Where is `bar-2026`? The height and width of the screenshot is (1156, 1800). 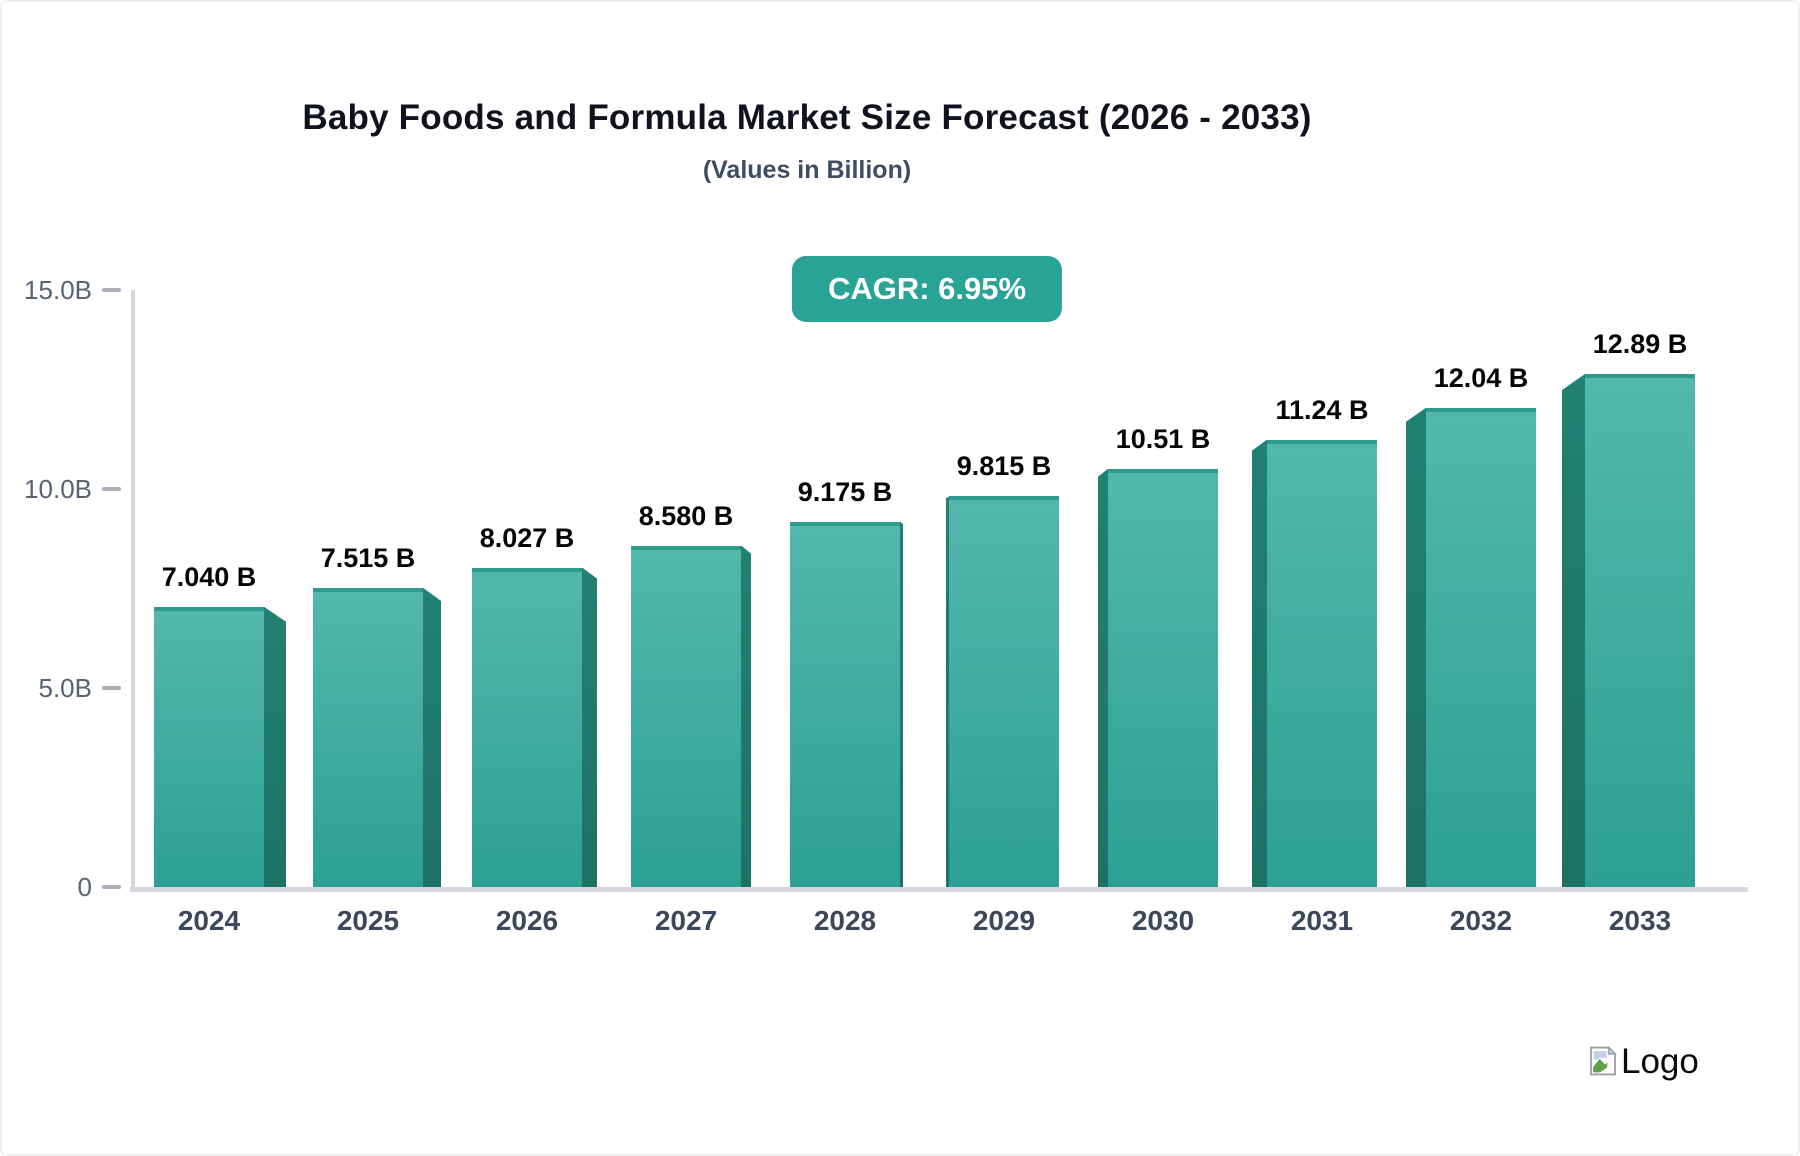
bar-2026 is located at coordinates (527, 727).